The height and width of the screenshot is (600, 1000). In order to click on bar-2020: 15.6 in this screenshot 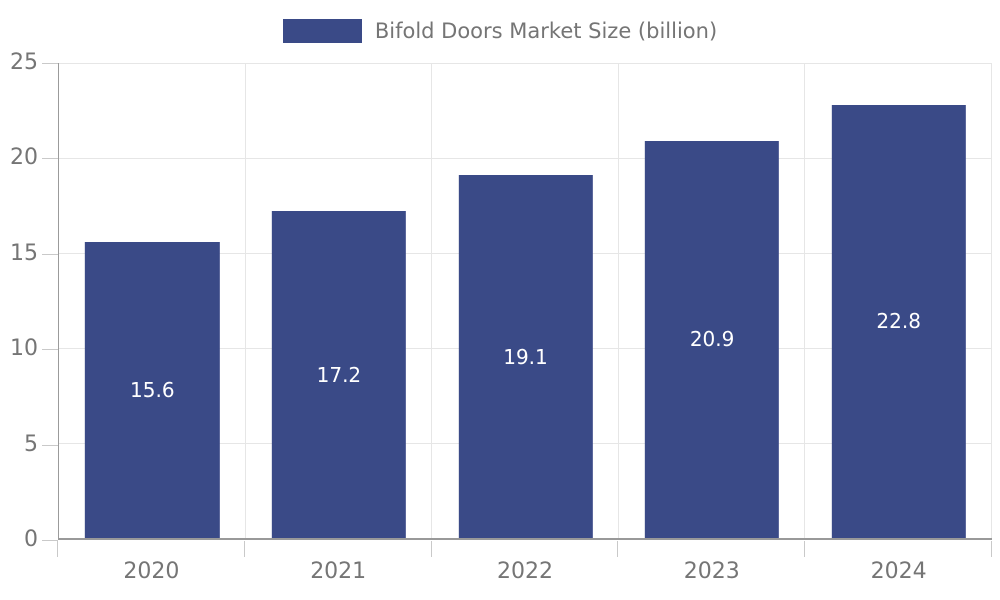, I will do `click(152, 389)`.